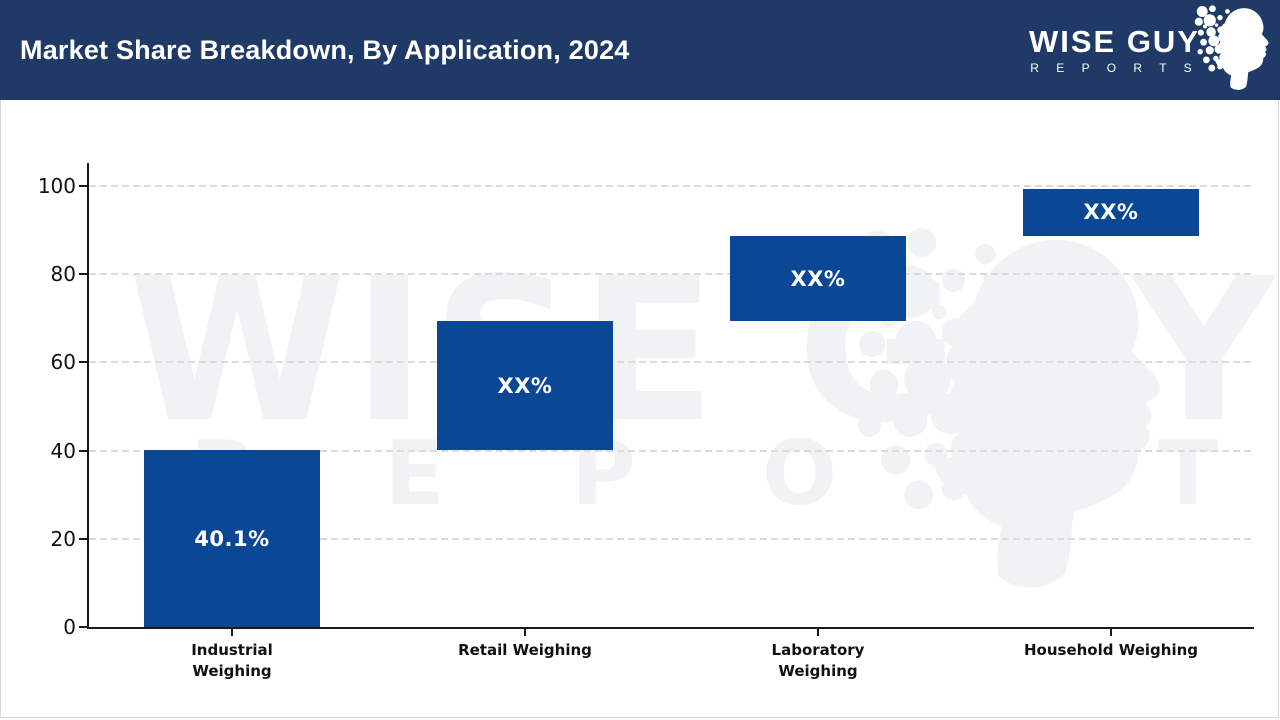 The width and height of the screenshot is (1280, 720). I want to click on logo-face-icon, so click(1231, 47).